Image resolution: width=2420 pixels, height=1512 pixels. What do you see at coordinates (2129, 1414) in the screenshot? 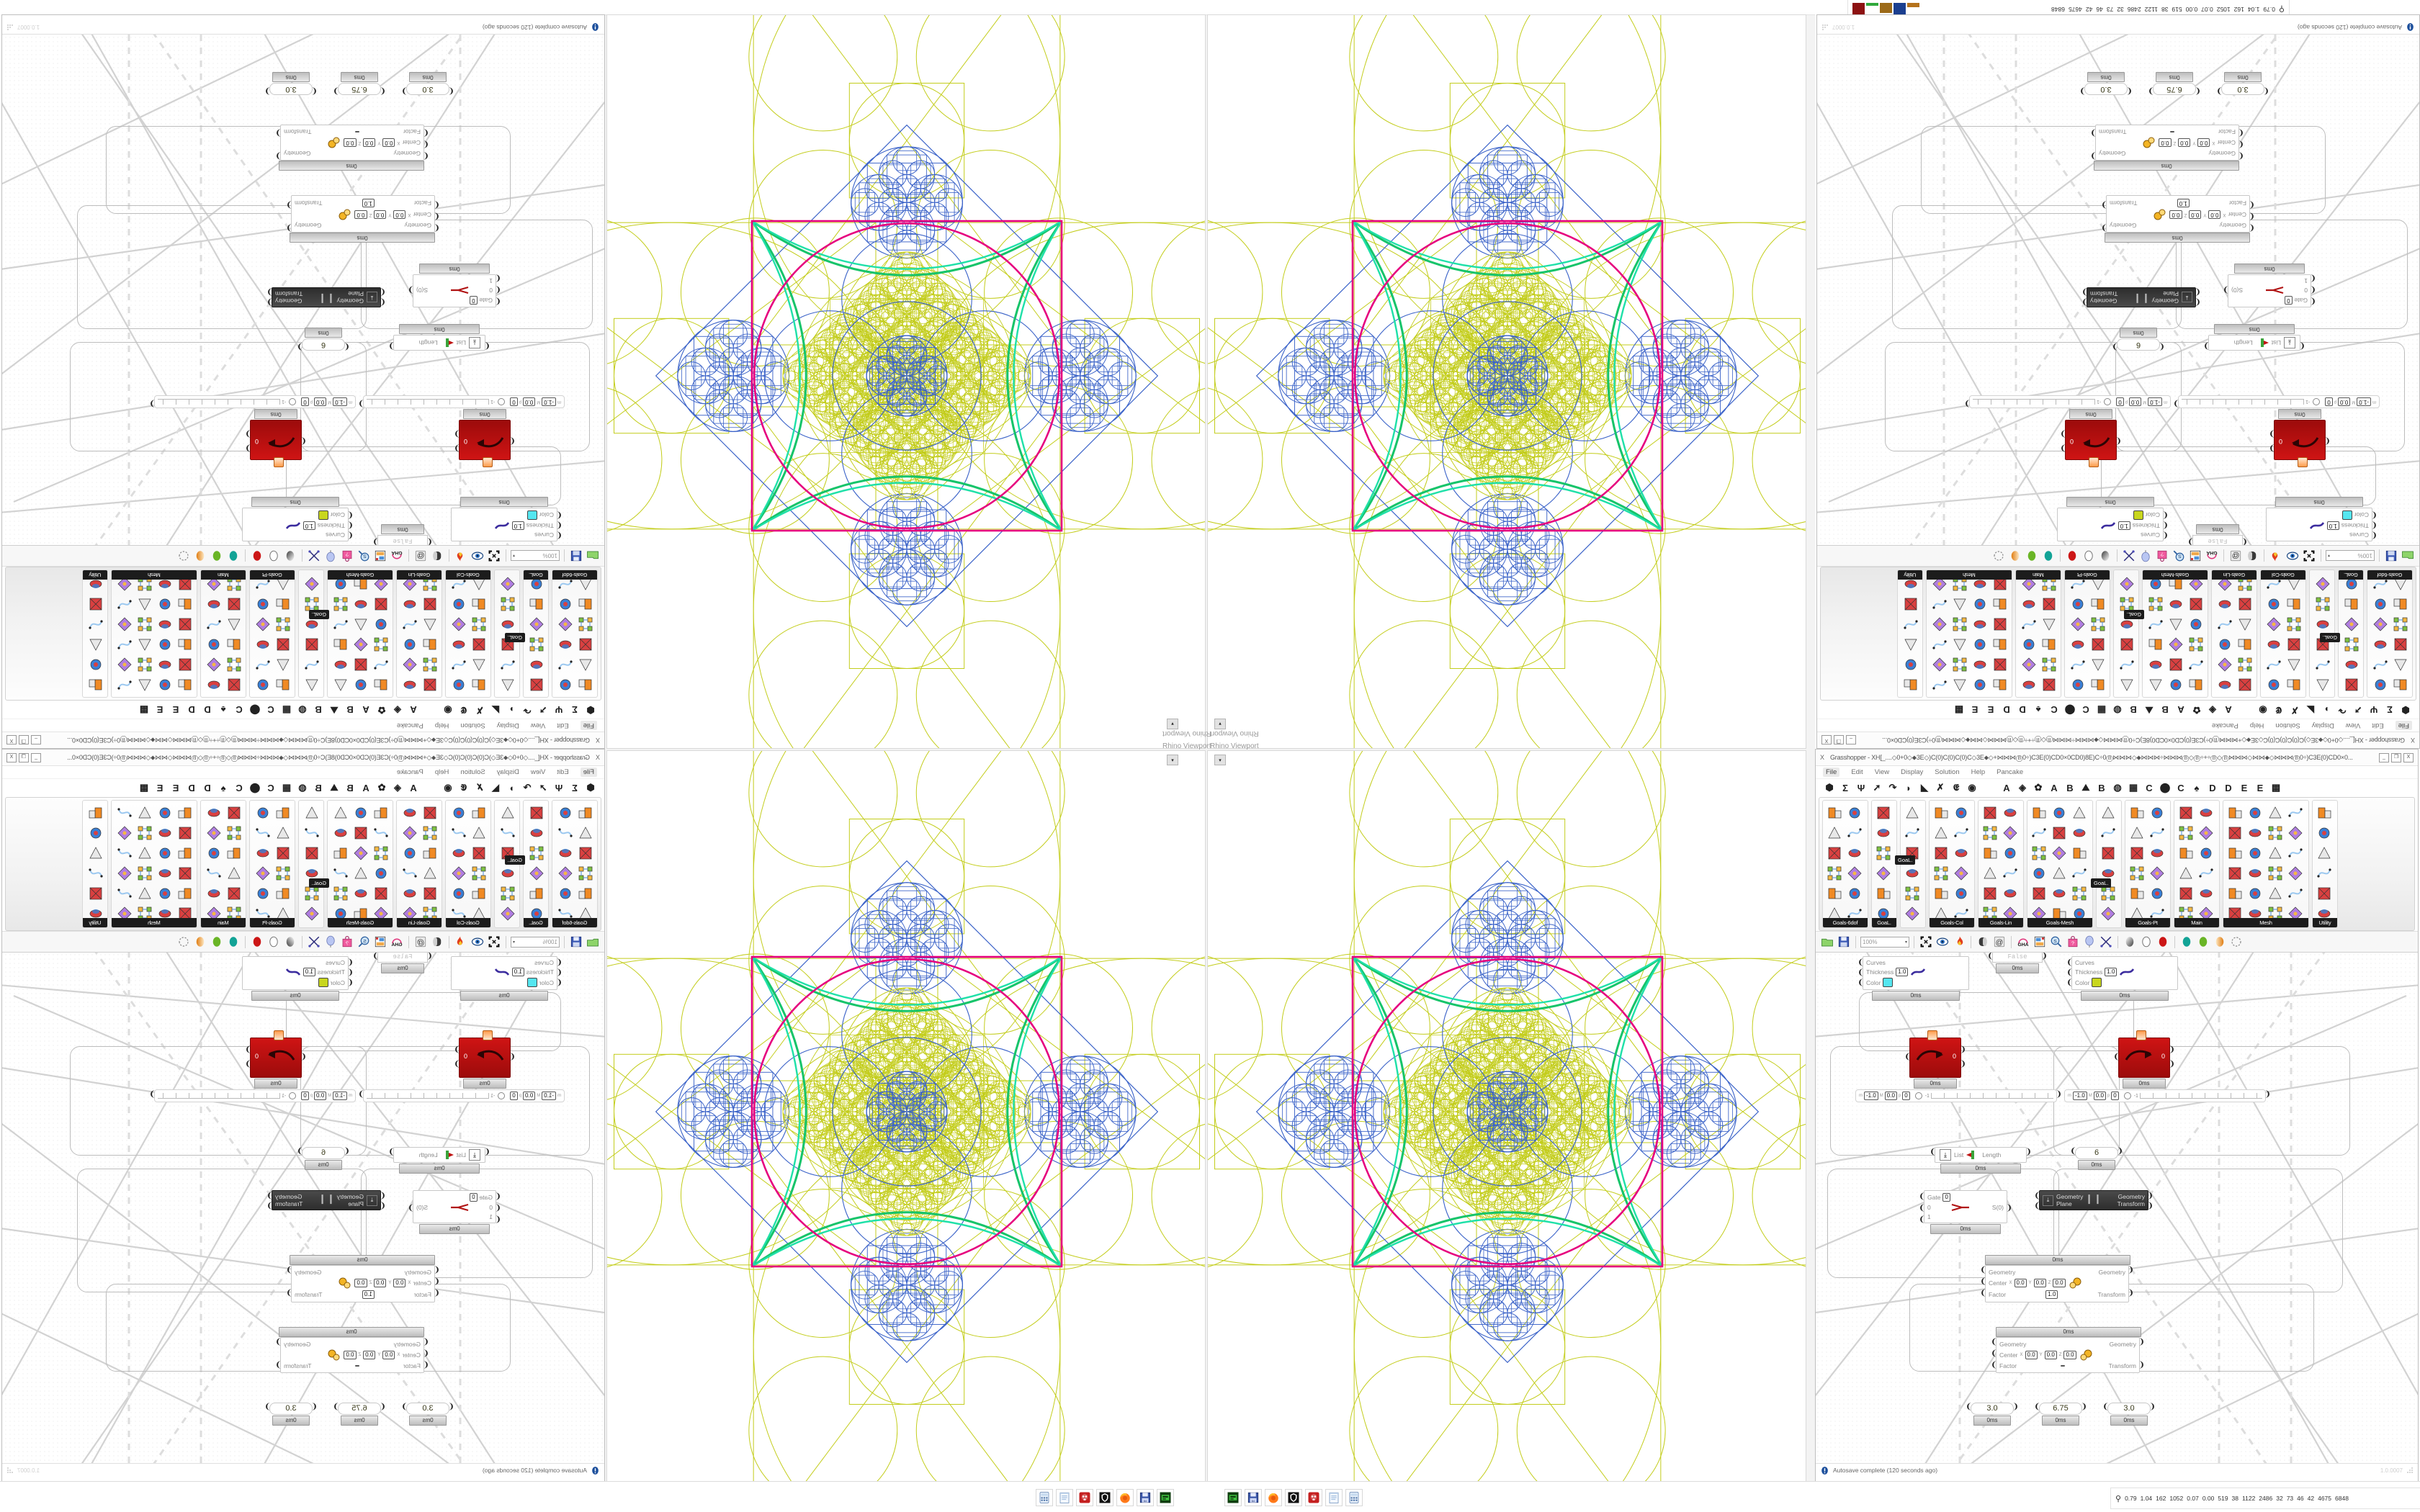
I see `gh-node-number-3.0-b: 3.0 ❨ ❩ 0ms` at bounding box center [2129, 1414].